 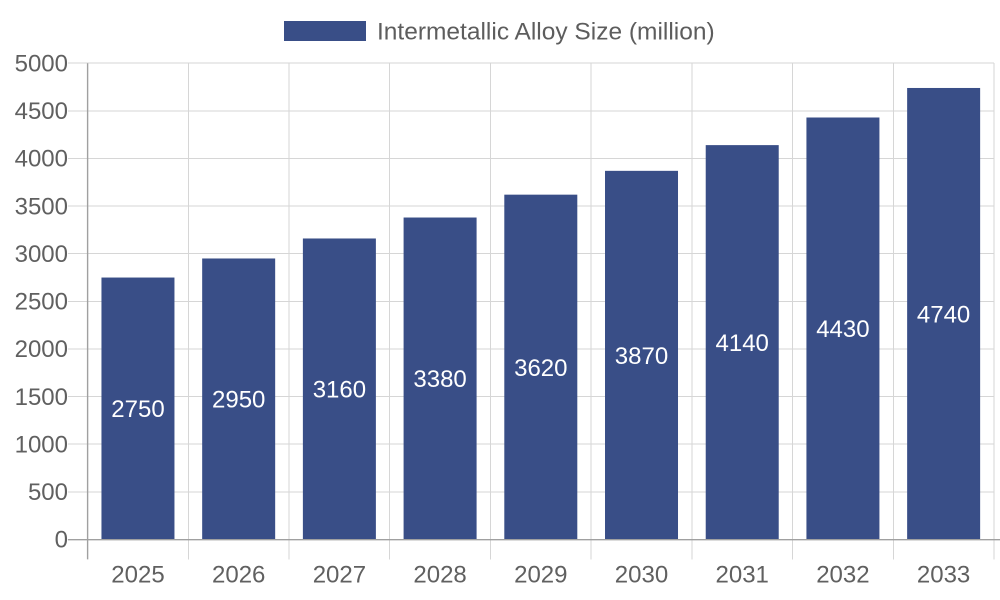 I want to click on svg-text: 1500, so click(x=41, y=397).